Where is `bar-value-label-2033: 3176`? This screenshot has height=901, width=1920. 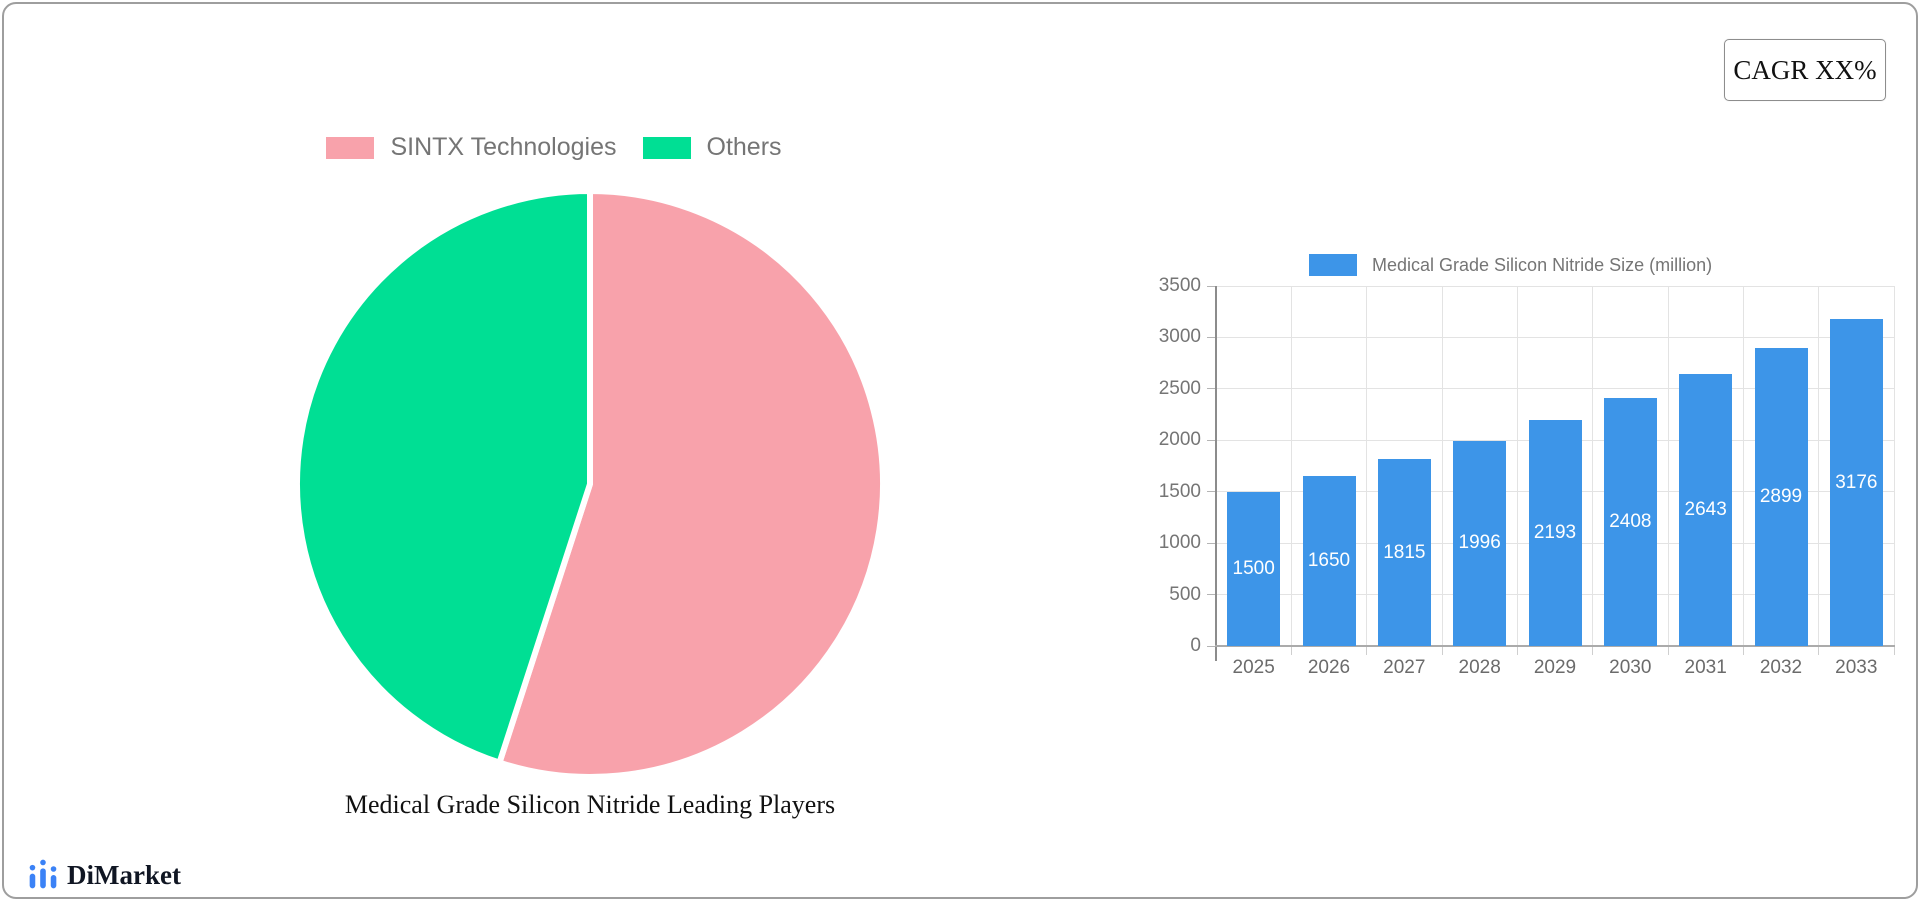
bar-value-label-2033: 3176 is located at coordinates (1856, 482).